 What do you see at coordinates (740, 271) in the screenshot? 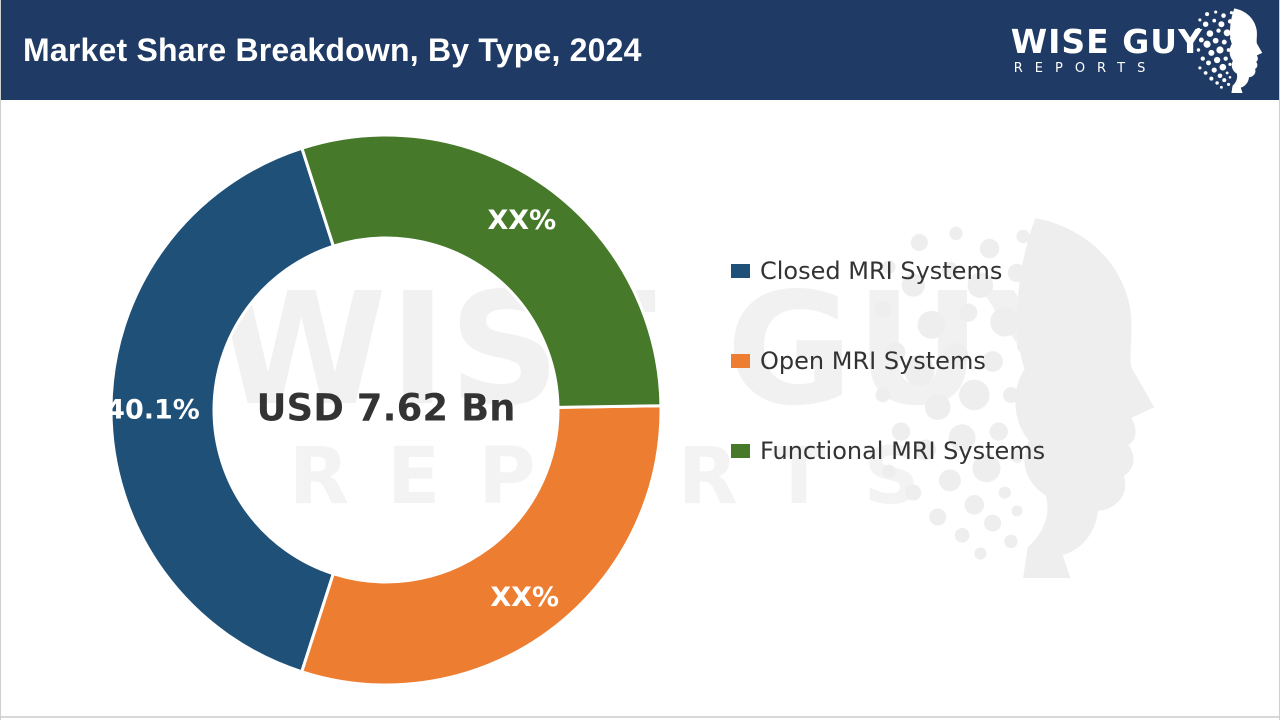
I see `legend-swatch-closed-mri-systems` at bounding box center [740, 271].